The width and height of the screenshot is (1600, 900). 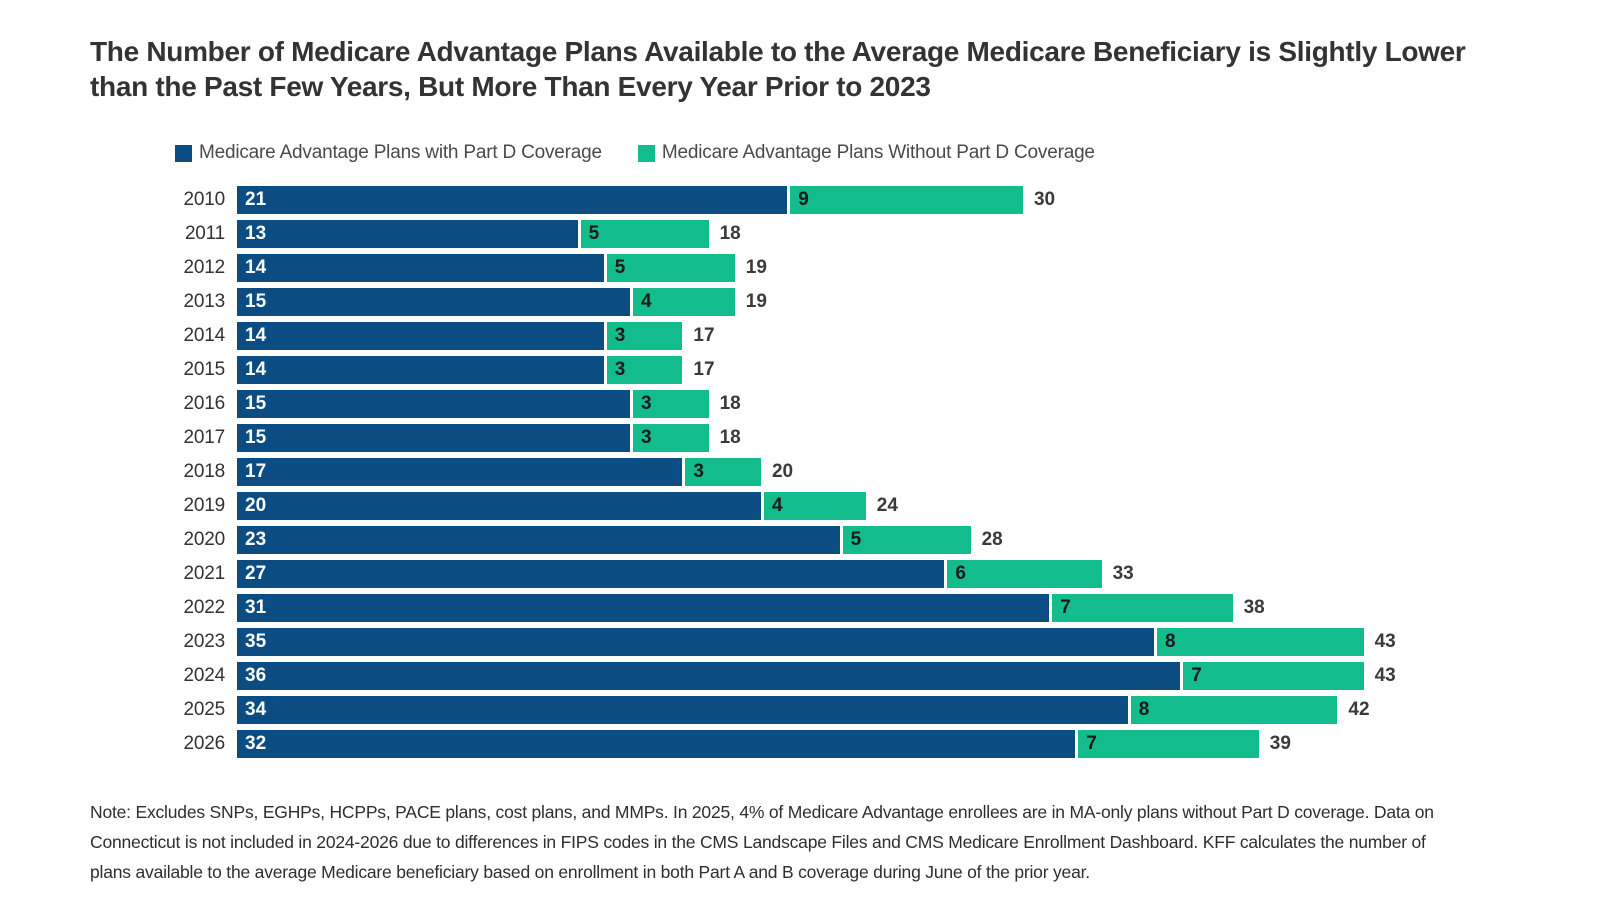 What do you see at coordinates (1254, 607) in the screenshot?
I see `total-label: 38` at bounding box center [1254, 607].